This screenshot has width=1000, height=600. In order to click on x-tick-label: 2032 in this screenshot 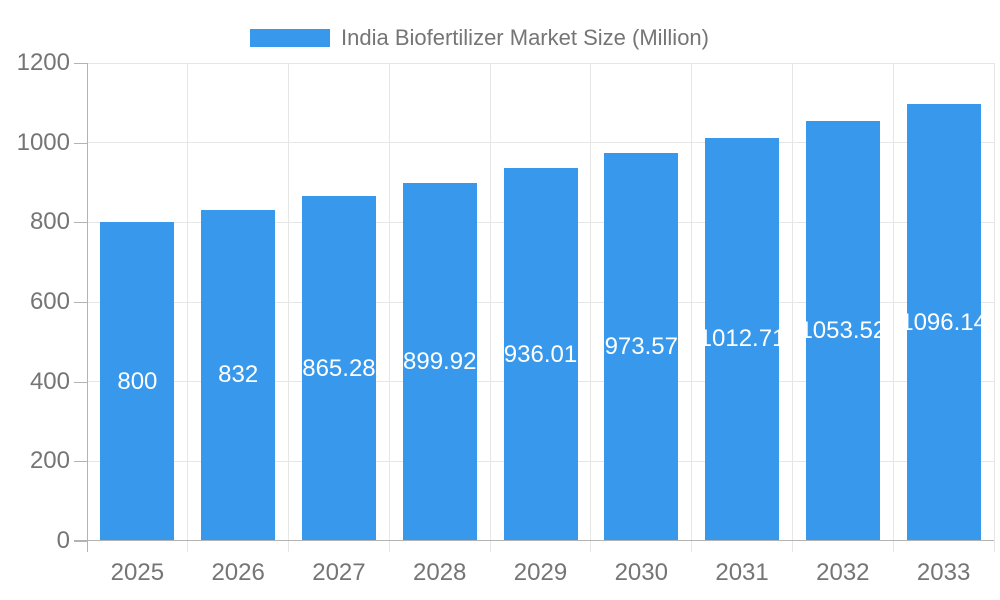, I will do `click(843, 572)`.